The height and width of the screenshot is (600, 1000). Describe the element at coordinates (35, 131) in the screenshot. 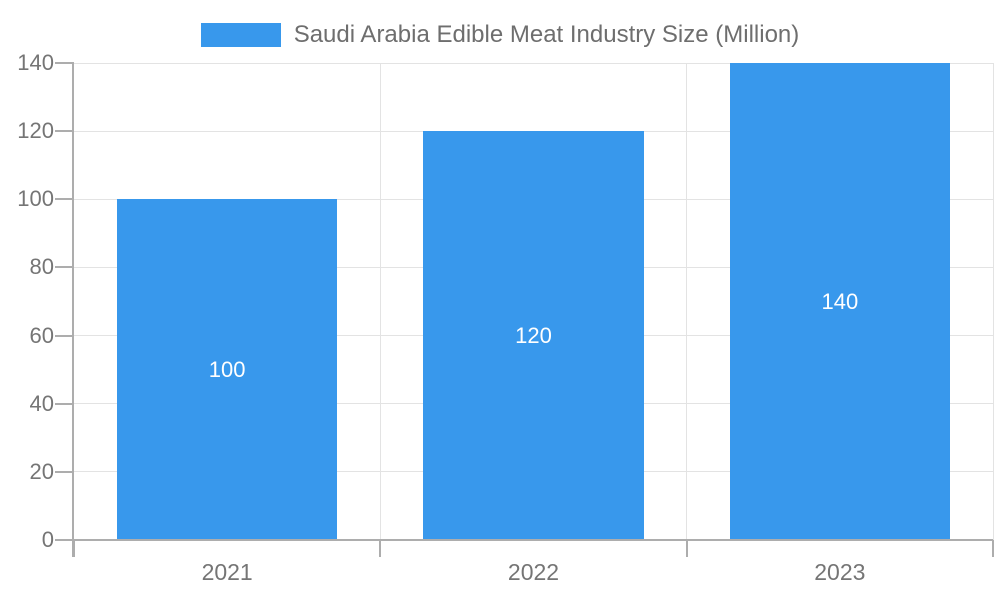

I see `y-axis-tick-label: 120` at that location.